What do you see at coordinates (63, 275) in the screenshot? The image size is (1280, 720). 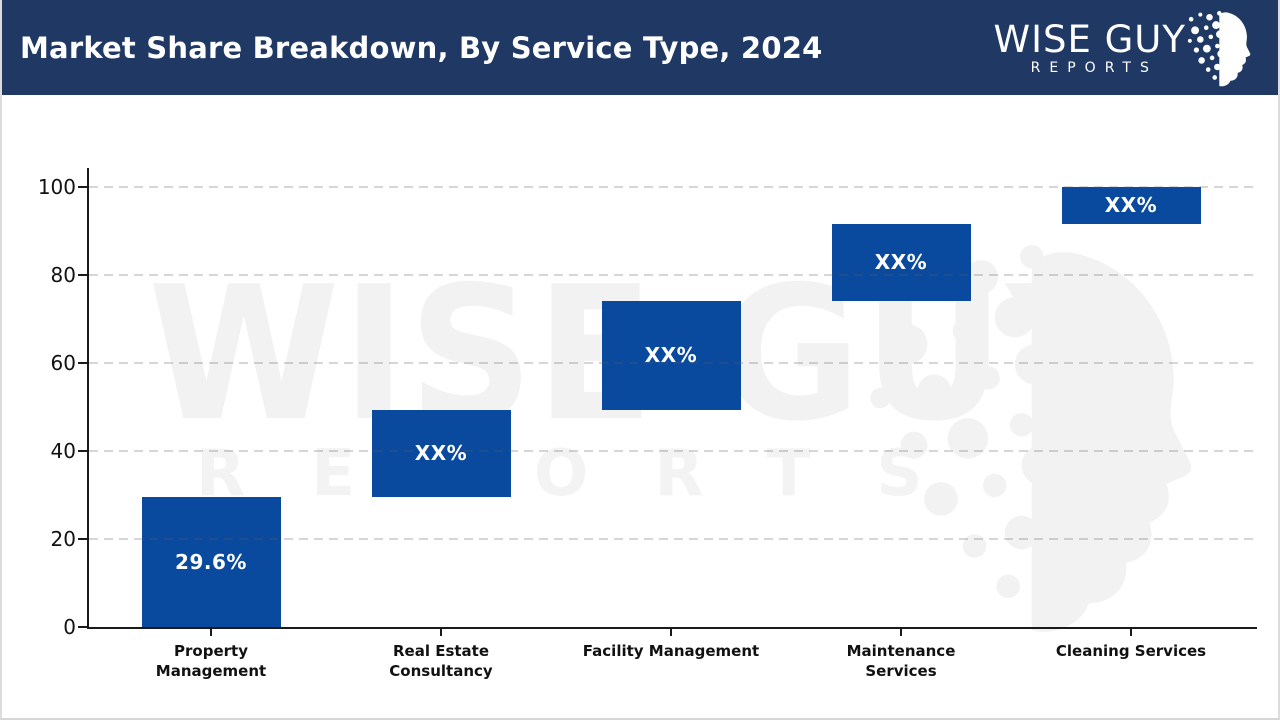 I see `y-tick-label: 80` at bounding box center [63, 275].